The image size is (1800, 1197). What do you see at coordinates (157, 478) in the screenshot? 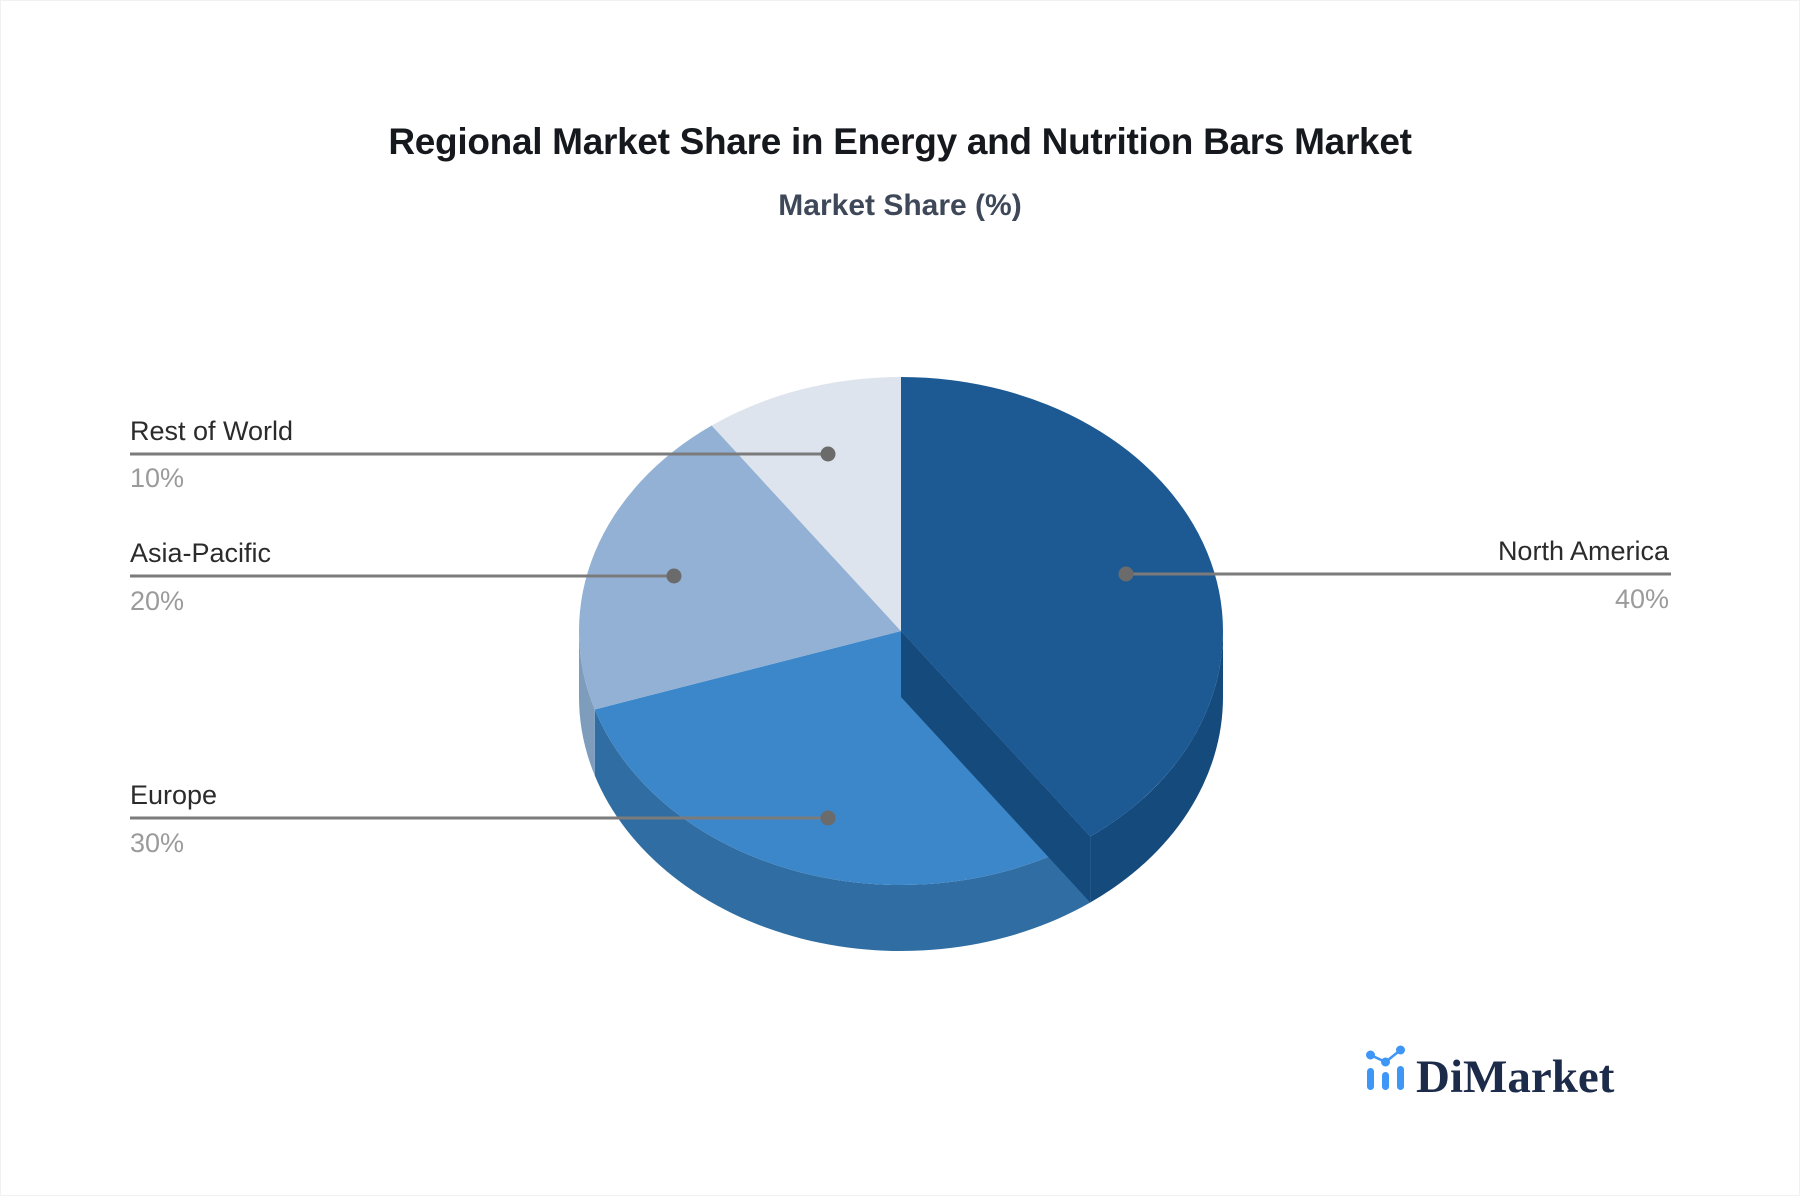
I see `label-rest-of-world-pct: 10%` at bounding box center [157, 478].